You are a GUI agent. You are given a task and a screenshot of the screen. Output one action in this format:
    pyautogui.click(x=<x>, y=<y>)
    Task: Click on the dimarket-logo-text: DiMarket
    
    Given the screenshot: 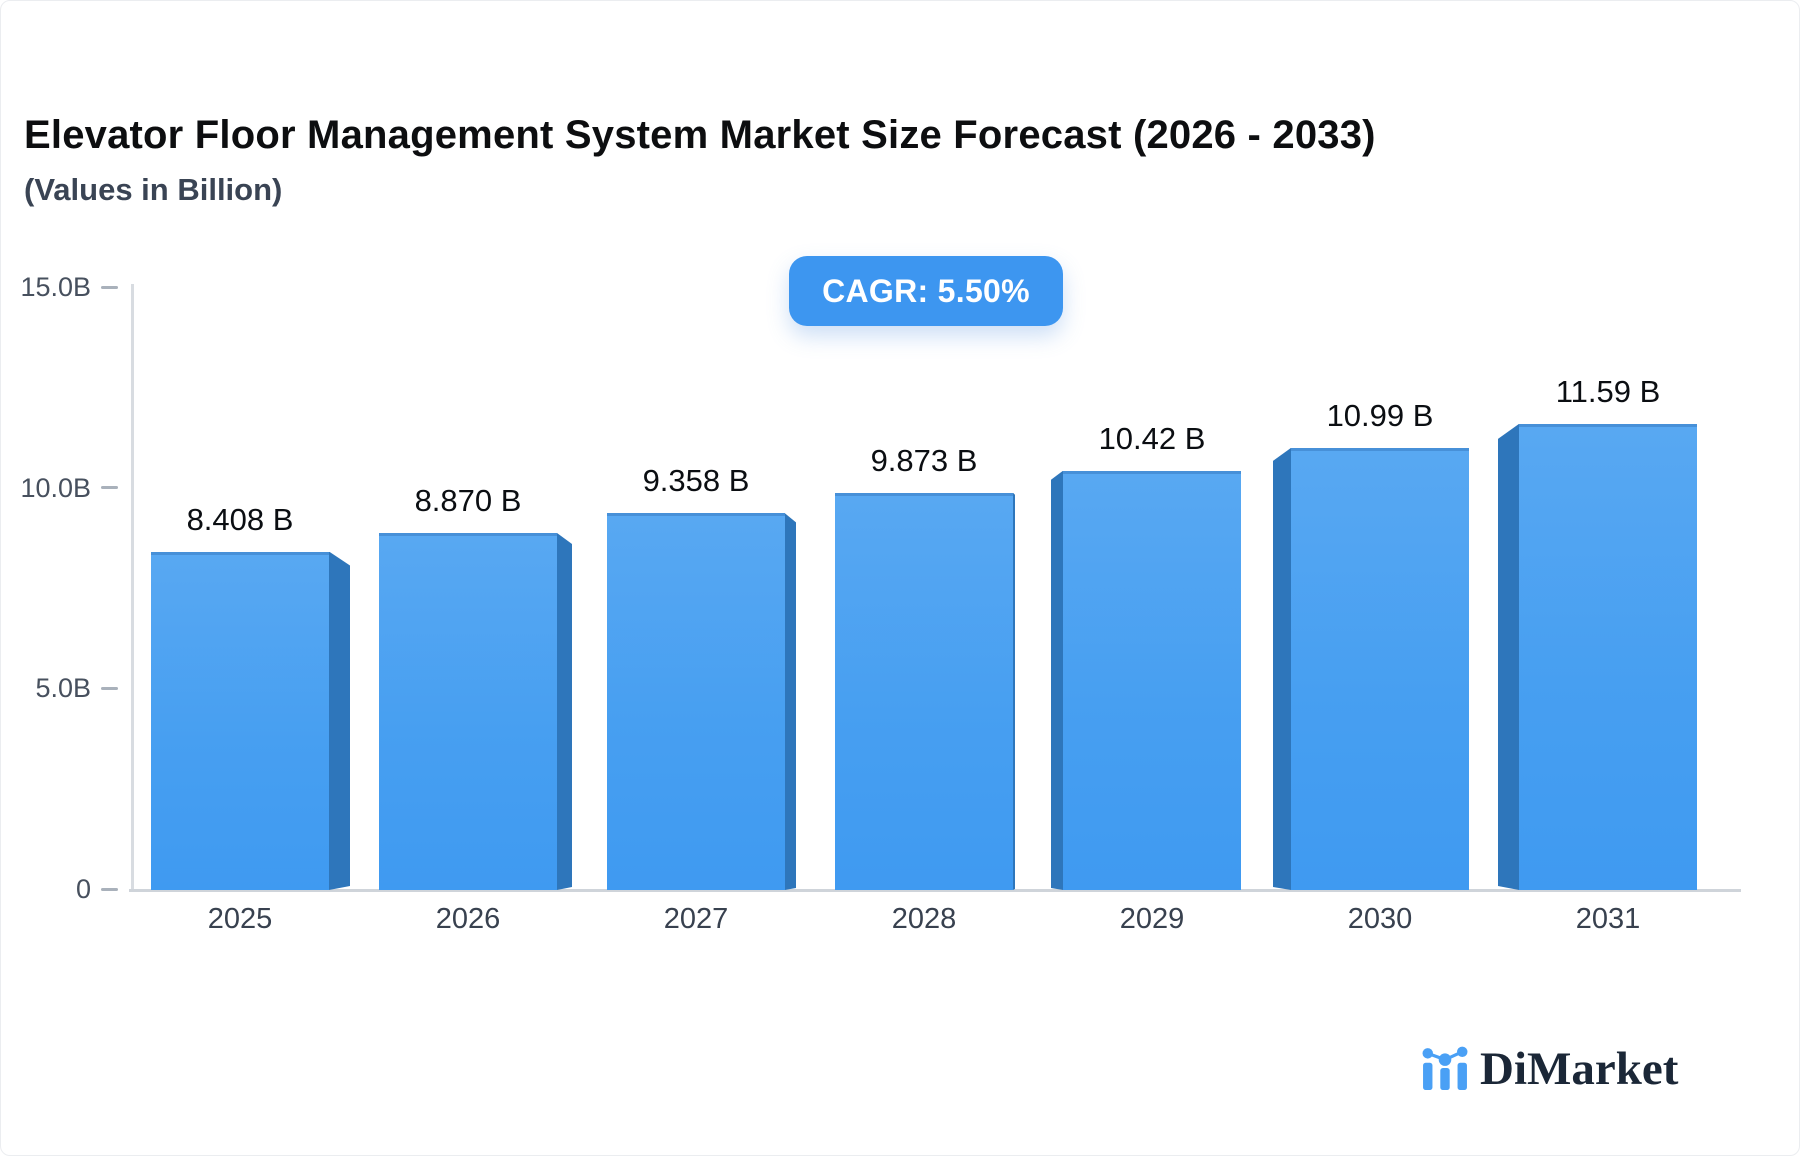 What is the action you would take?
    pyautogui.click(x=1579, y=1069)
    